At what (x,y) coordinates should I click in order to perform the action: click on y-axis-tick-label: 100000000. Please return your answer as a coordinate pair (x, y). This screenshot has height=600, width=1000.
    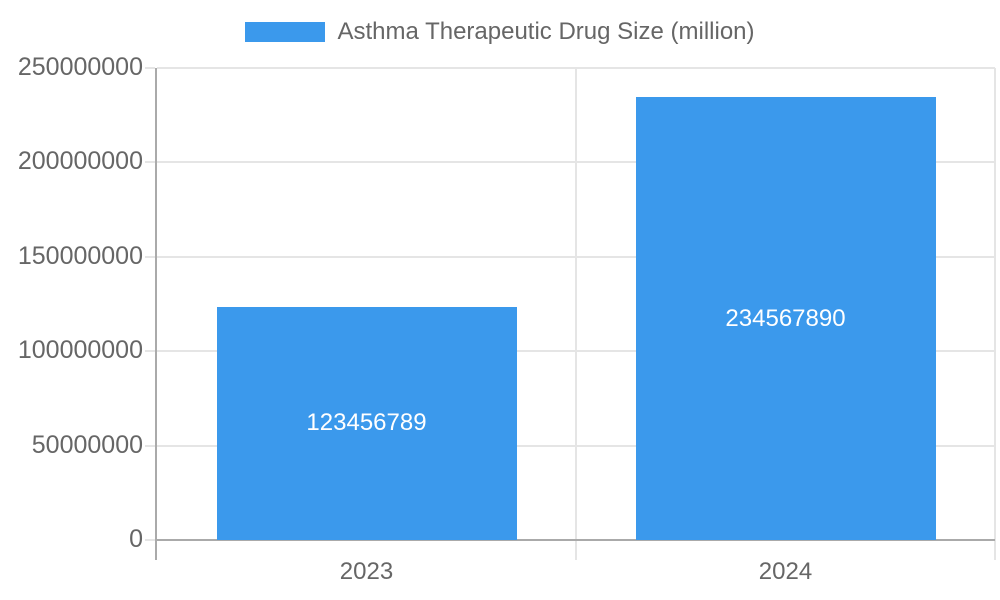
    Looking at the image, I should click on (80, 350).